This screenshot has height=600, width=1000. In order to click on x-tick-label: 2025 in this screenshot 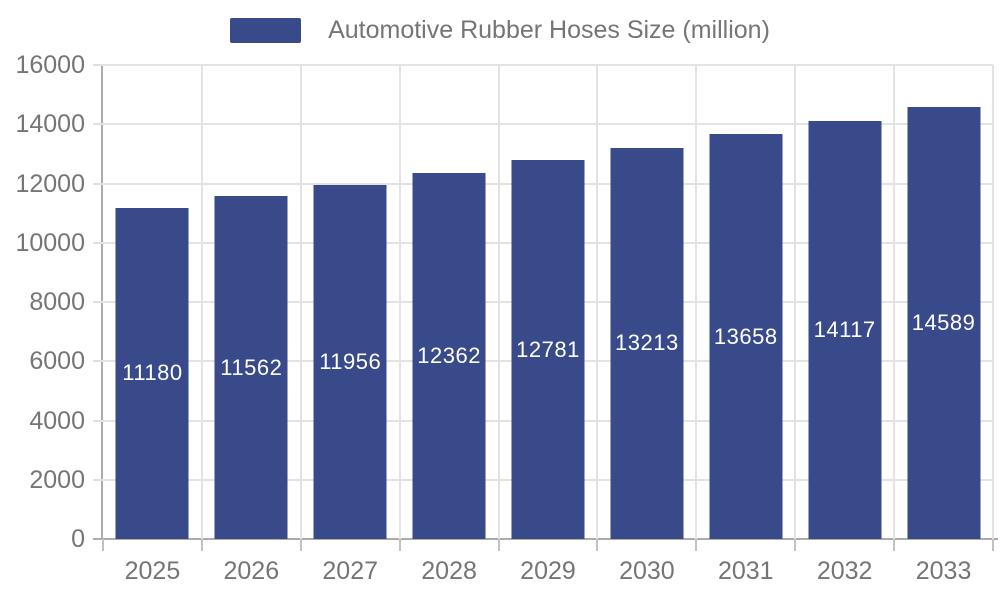, I will do `click(152, 571)`.